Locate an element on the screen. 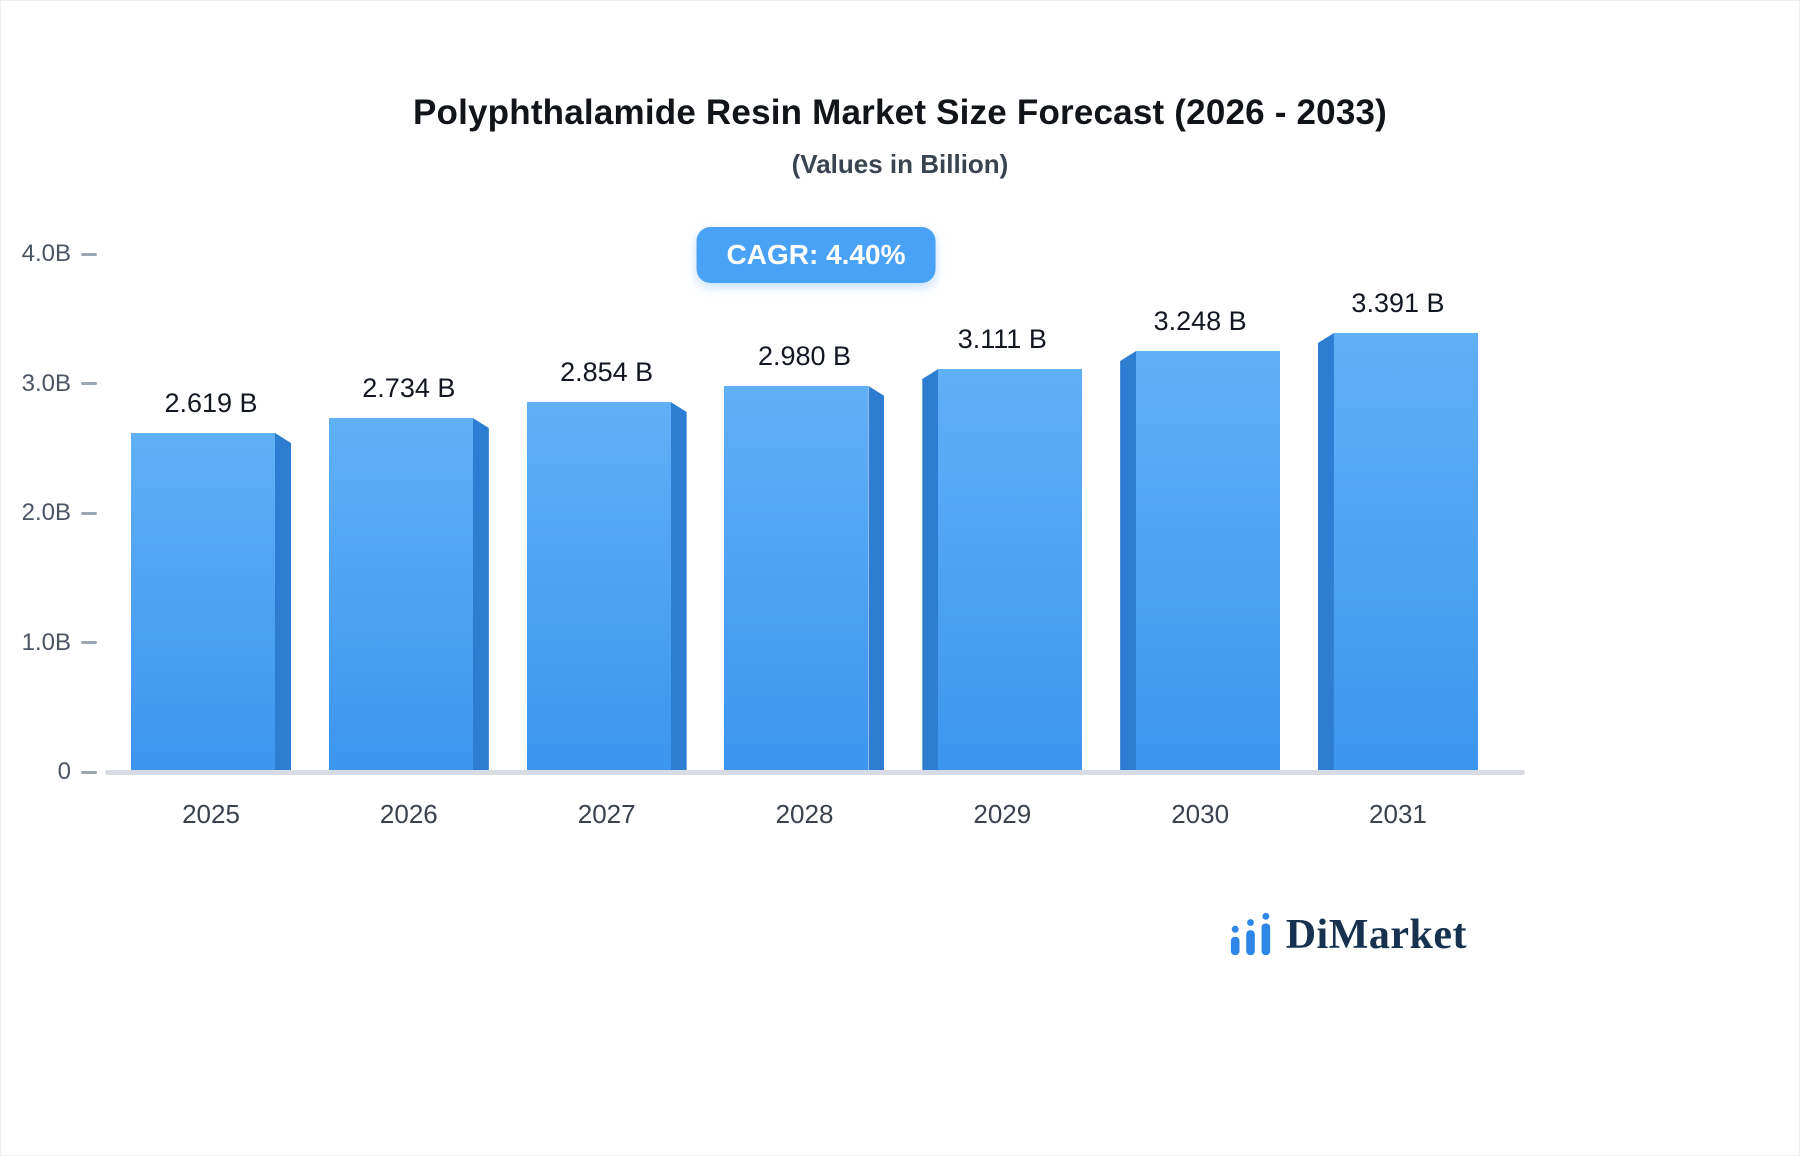  bar-column: 3.111 B 2029 is located at coordinates (1002, 541).